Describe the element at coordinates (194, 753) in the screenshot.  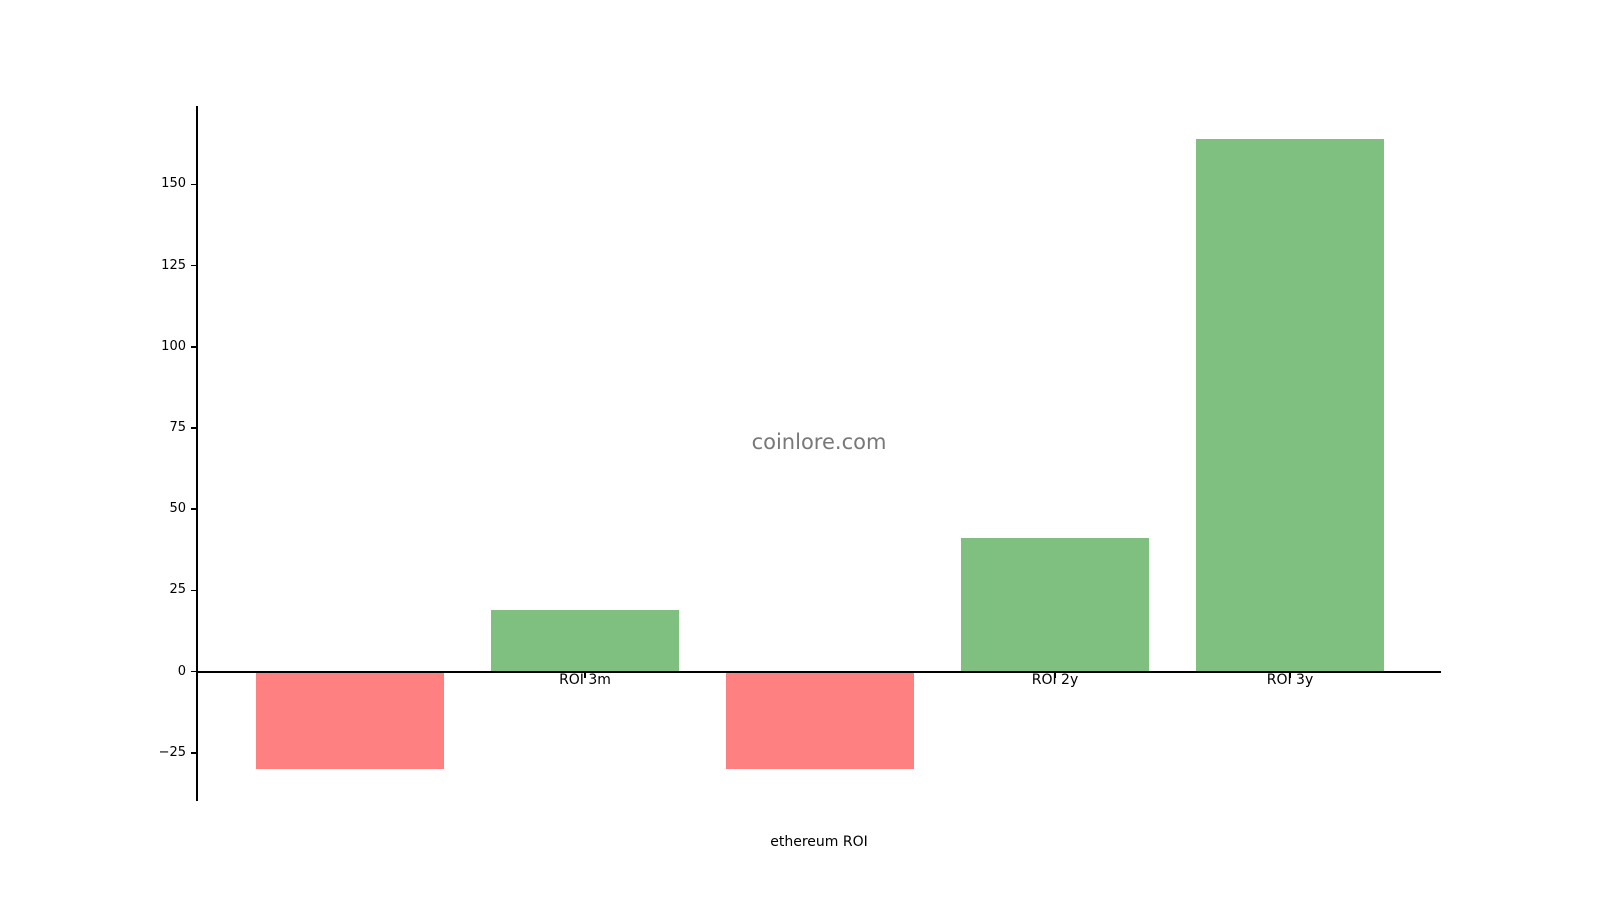
I see `y-tick--25` at that location.